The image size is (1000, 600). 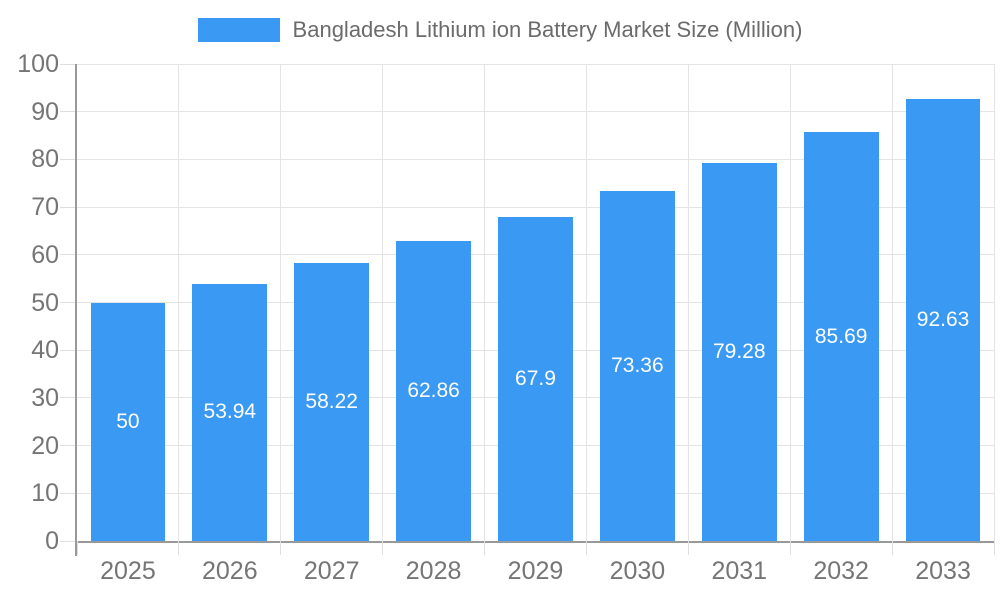 I want to click on bar-value-label: 53.94, so click(x=230, y=412).